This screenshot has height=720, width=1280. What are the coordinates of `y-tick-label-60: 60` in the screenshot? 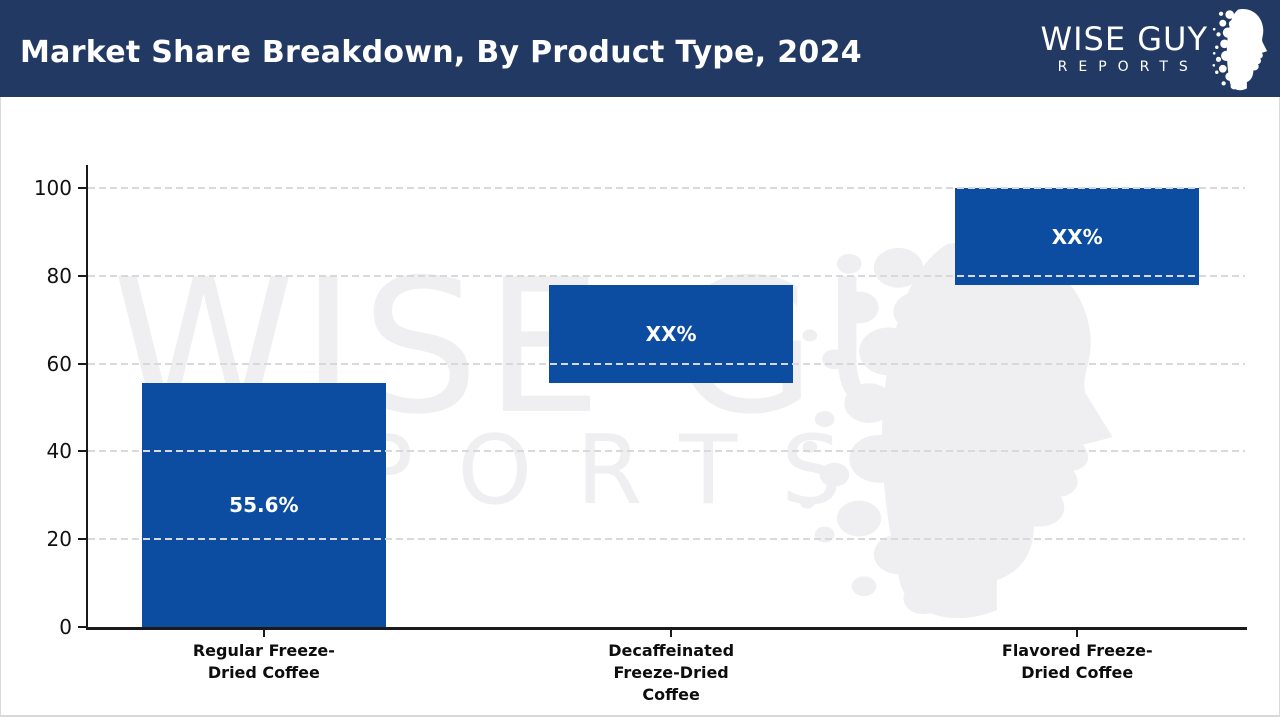 It's located at (59, 363).